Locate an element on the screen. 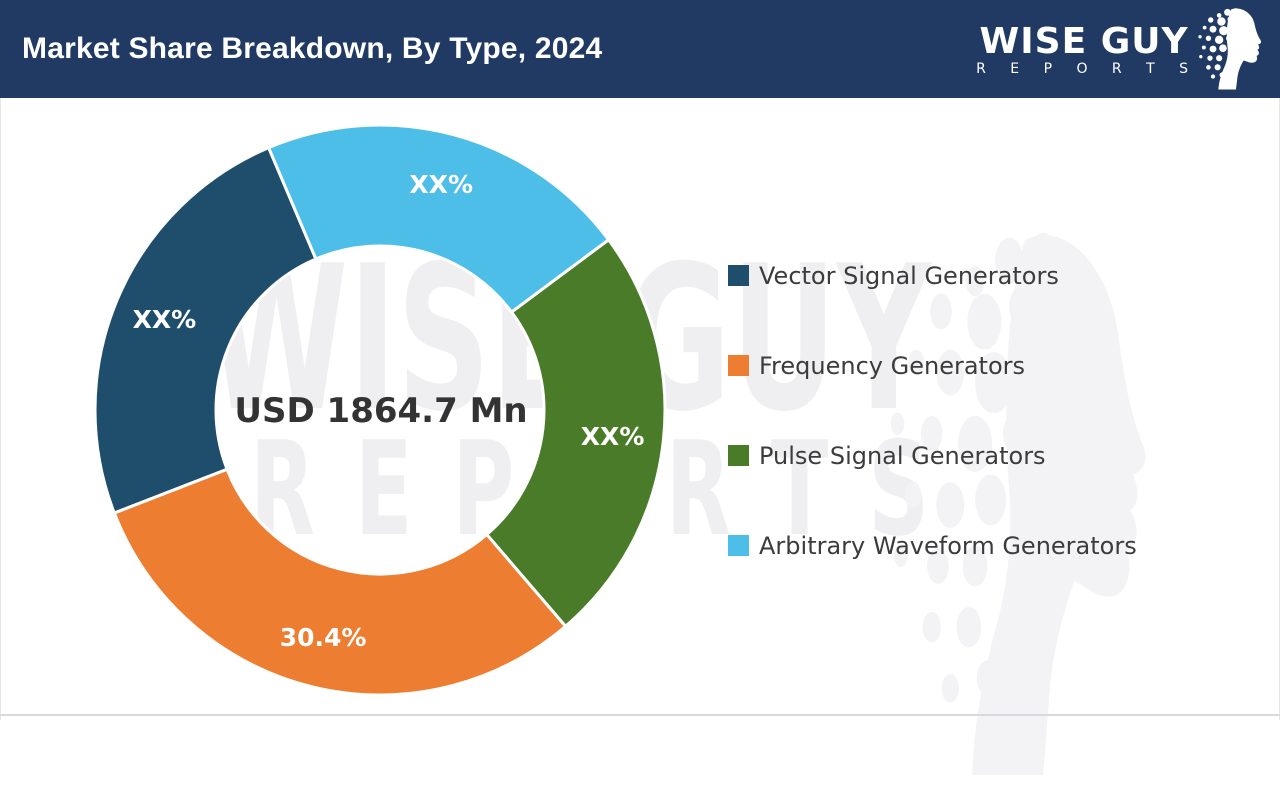 This screenshot has height=785, width=1280. legend-item: Frequency Generators is located at coordinates (932, 365).